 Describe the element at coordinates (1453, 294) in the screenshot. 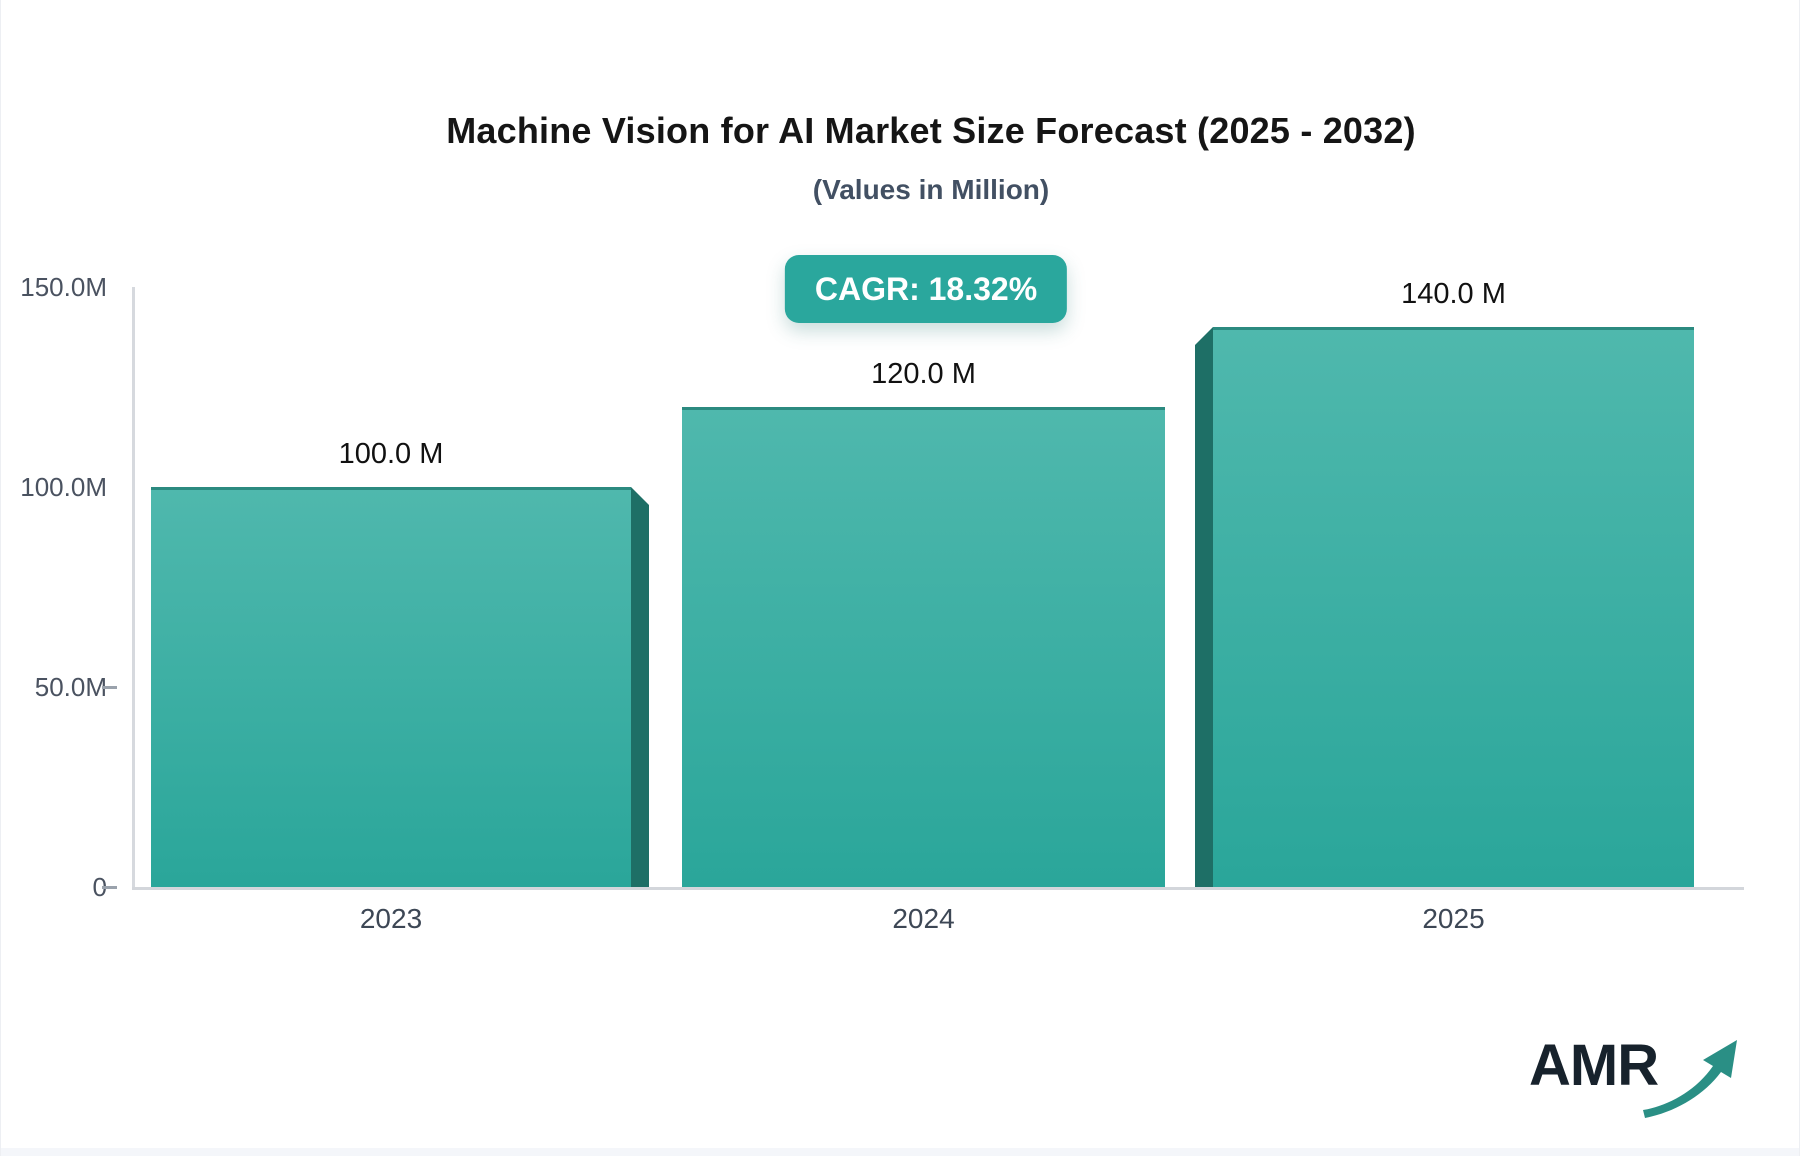

I see `bar-value-label: 140.0 M` at that location.